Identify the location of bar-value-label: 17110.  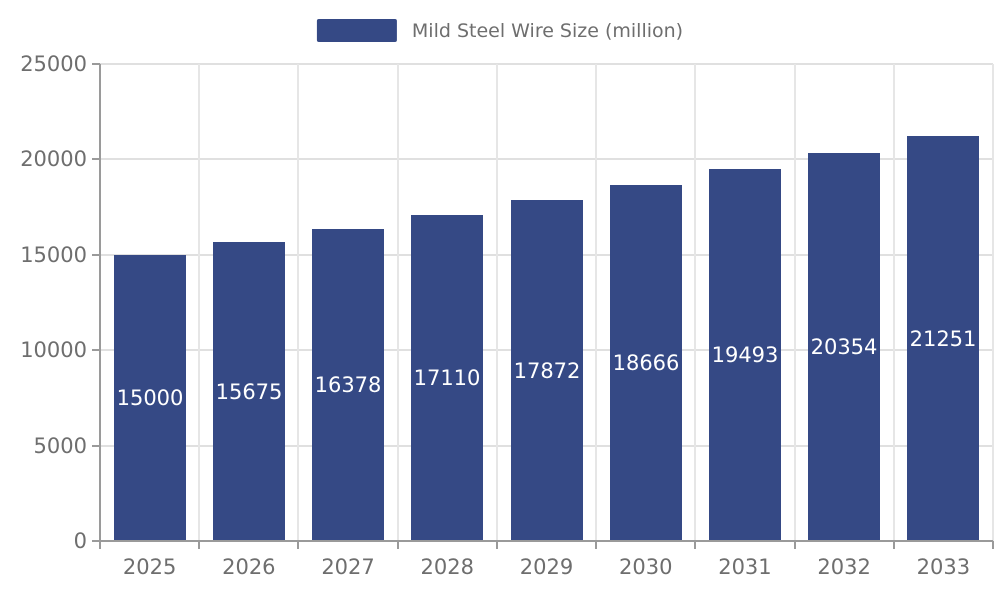
(447, 378).